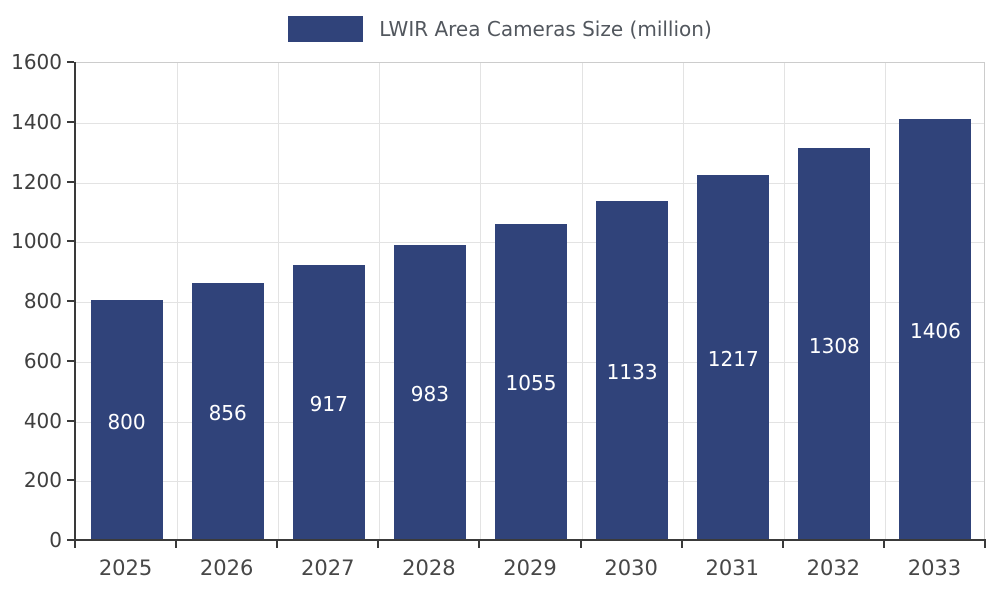  What do you see at coordinates (328, 568) in the screenshot?
I see `x-axis-label: 2027` at bounding box center [328, 568].